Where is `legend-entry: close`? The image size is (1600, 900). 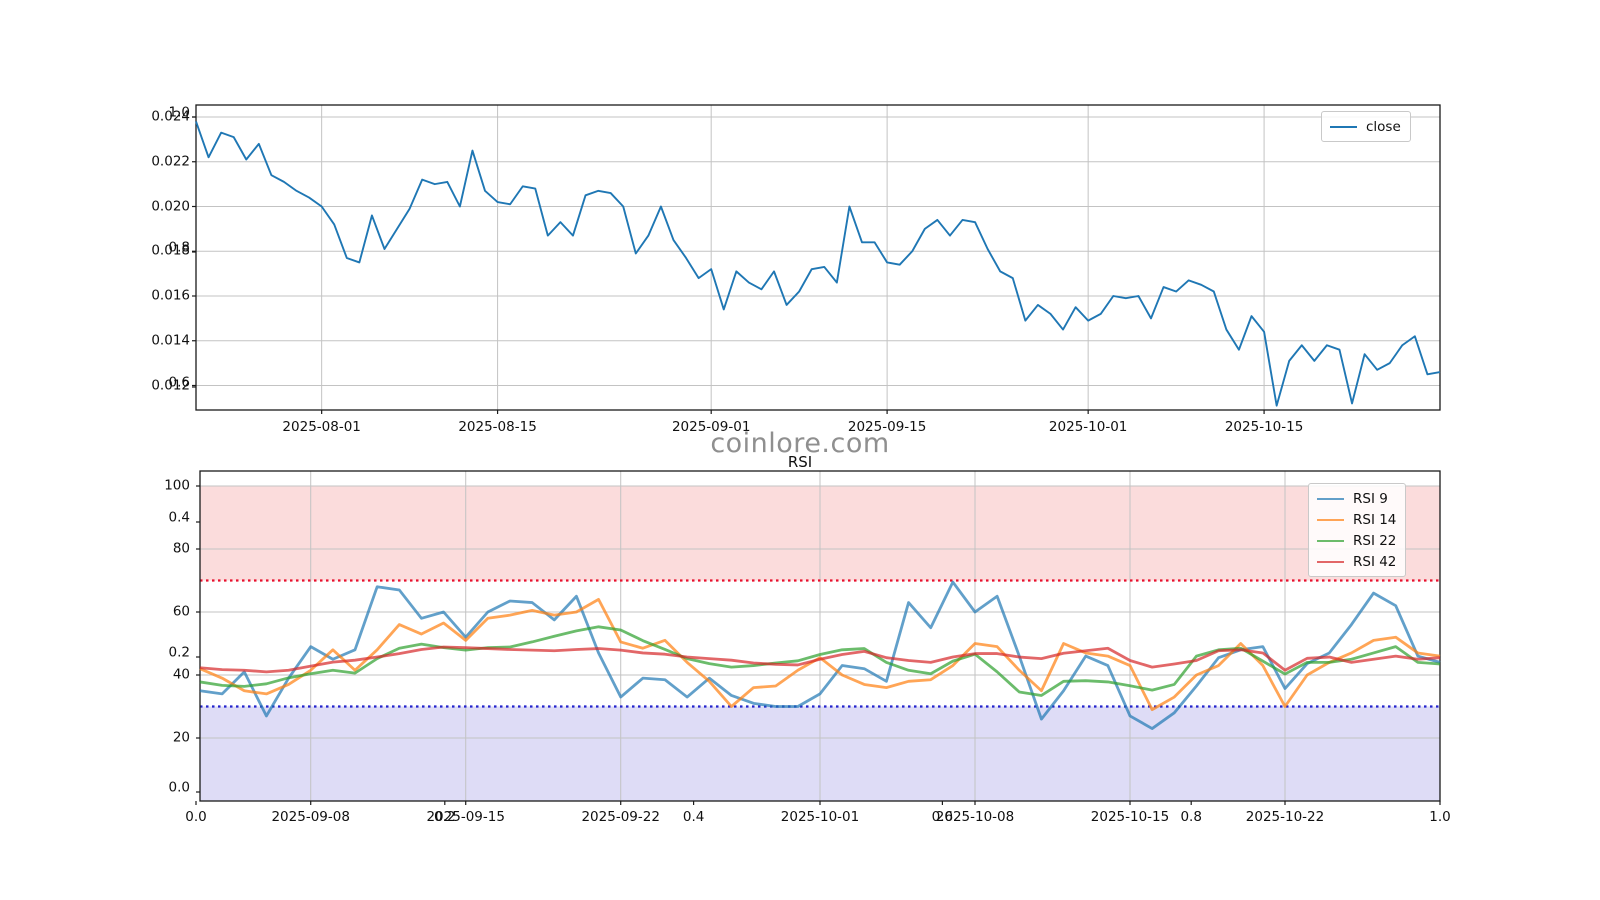 legend-entry: close is located at coordinates (1365, 126).